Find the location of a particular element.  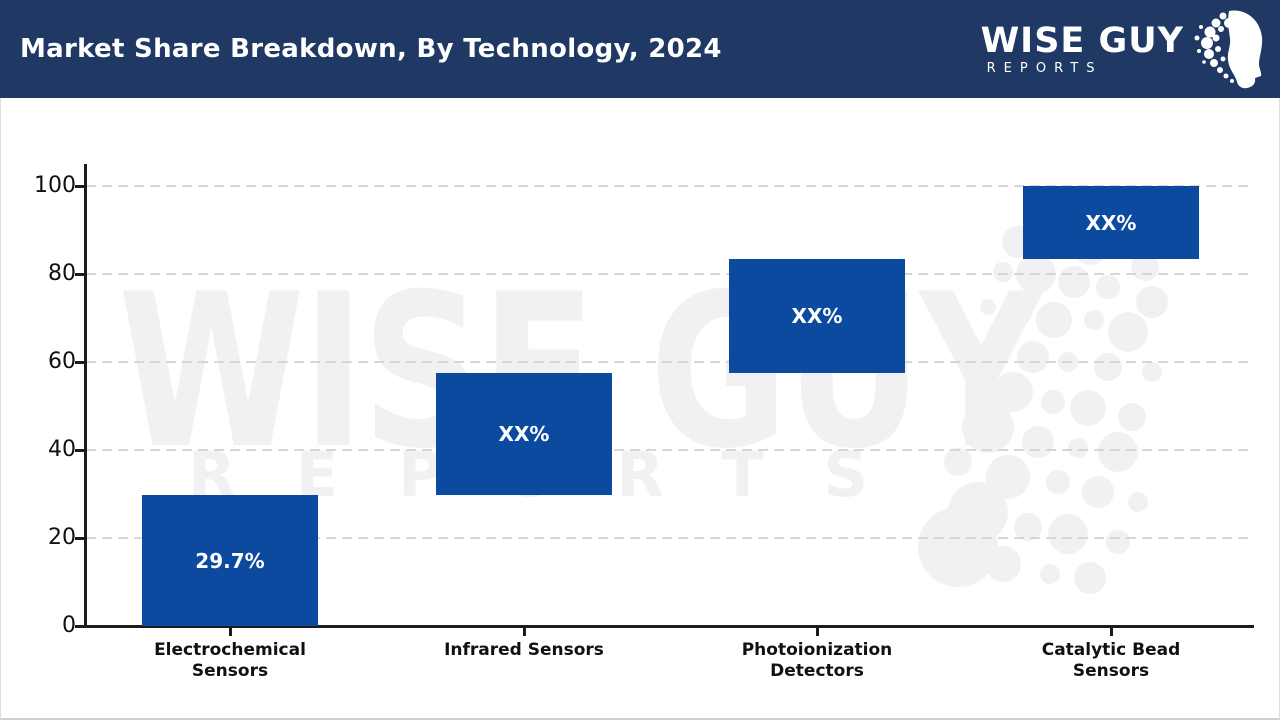

wiseguy-logo: WISE GUY REPORTS is located at coordinates (1123, 49).